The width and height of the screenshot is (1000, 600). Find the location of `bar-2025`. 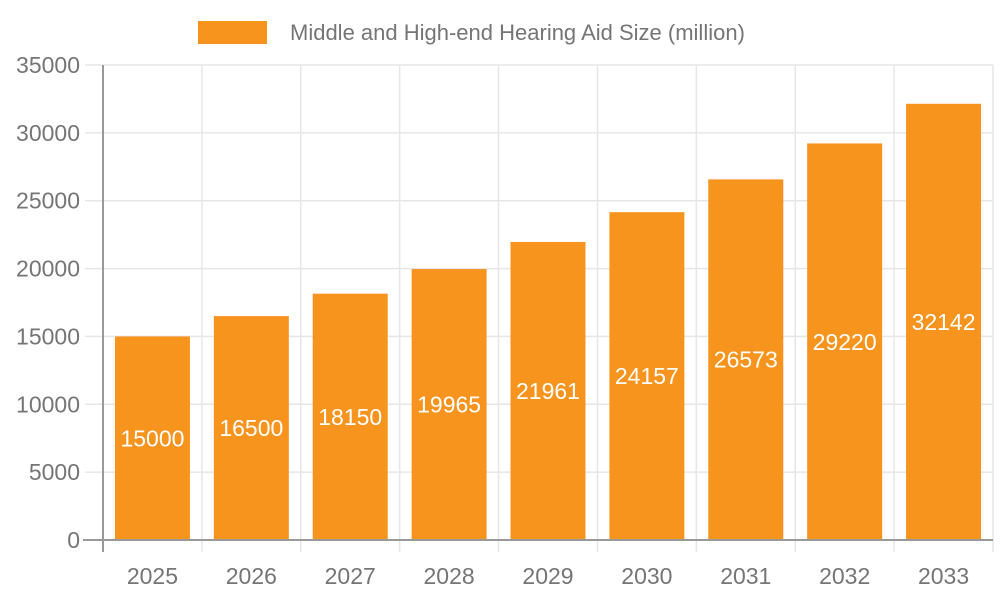

bar-2025 is located at coordinates (152, 438).